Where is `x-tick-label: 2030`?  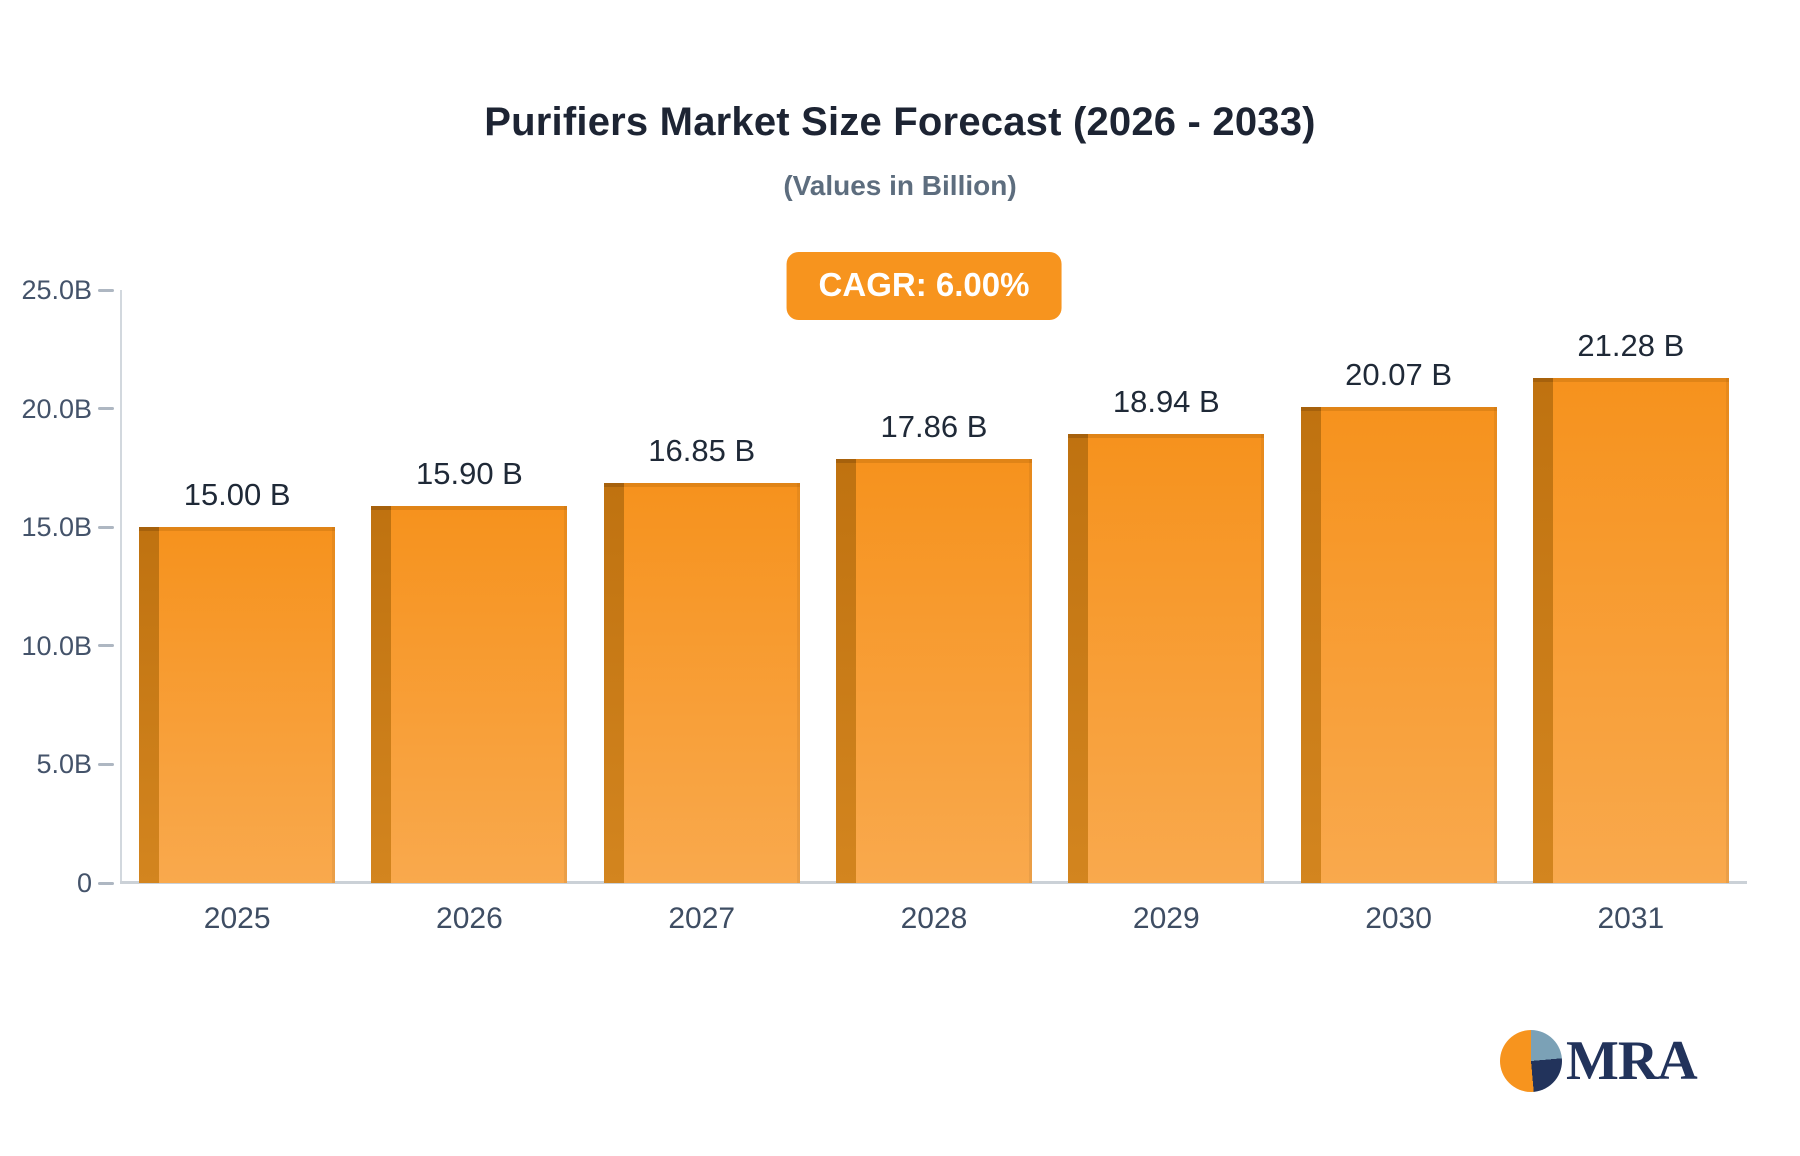 x-tick-label: 2030 is located at coordinates (1398, 918).